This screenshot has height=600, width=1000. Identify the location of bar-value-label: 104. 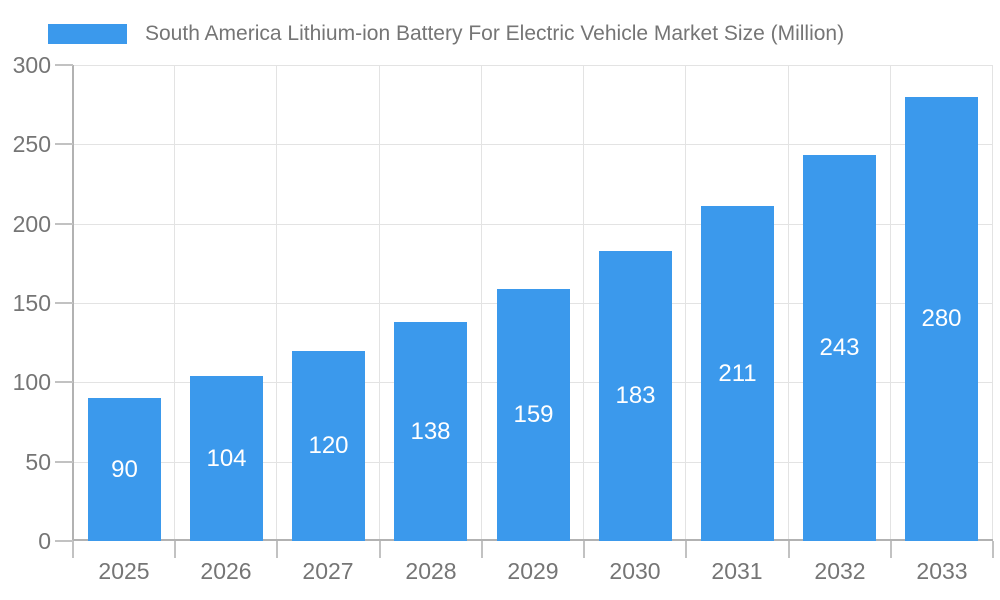
(226, 458).